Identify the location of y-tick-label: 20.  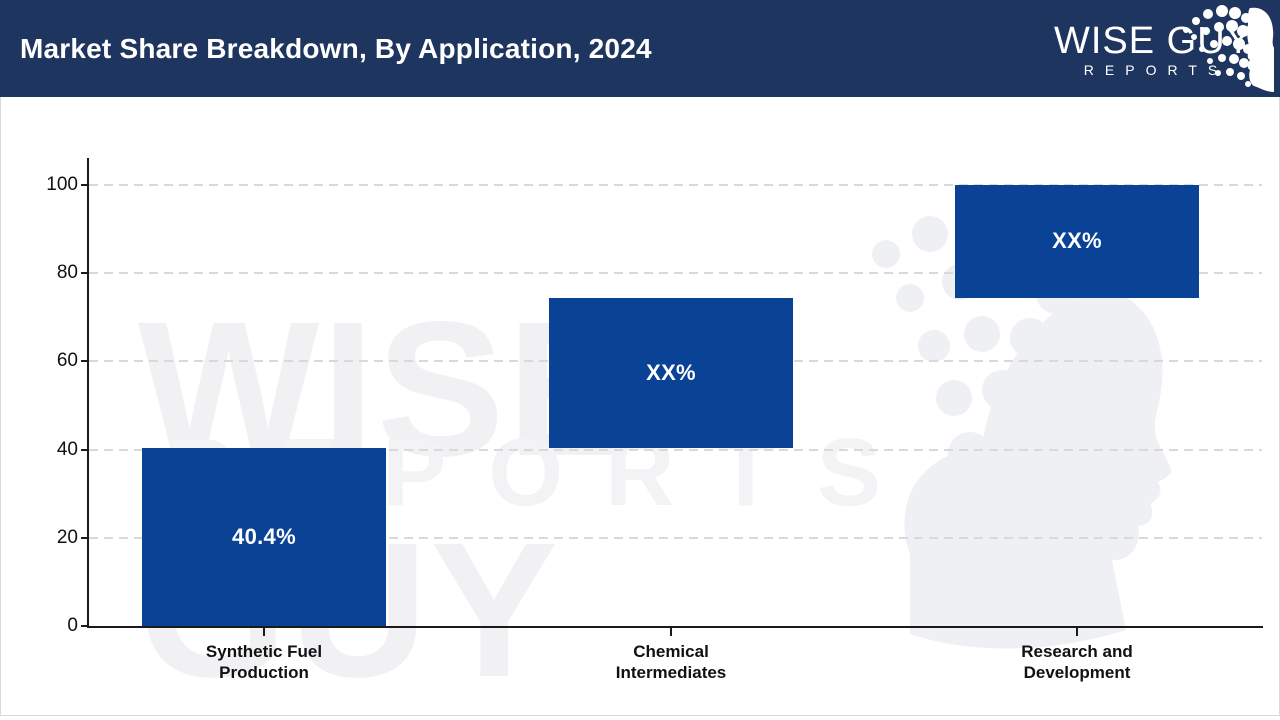
(67, 537).